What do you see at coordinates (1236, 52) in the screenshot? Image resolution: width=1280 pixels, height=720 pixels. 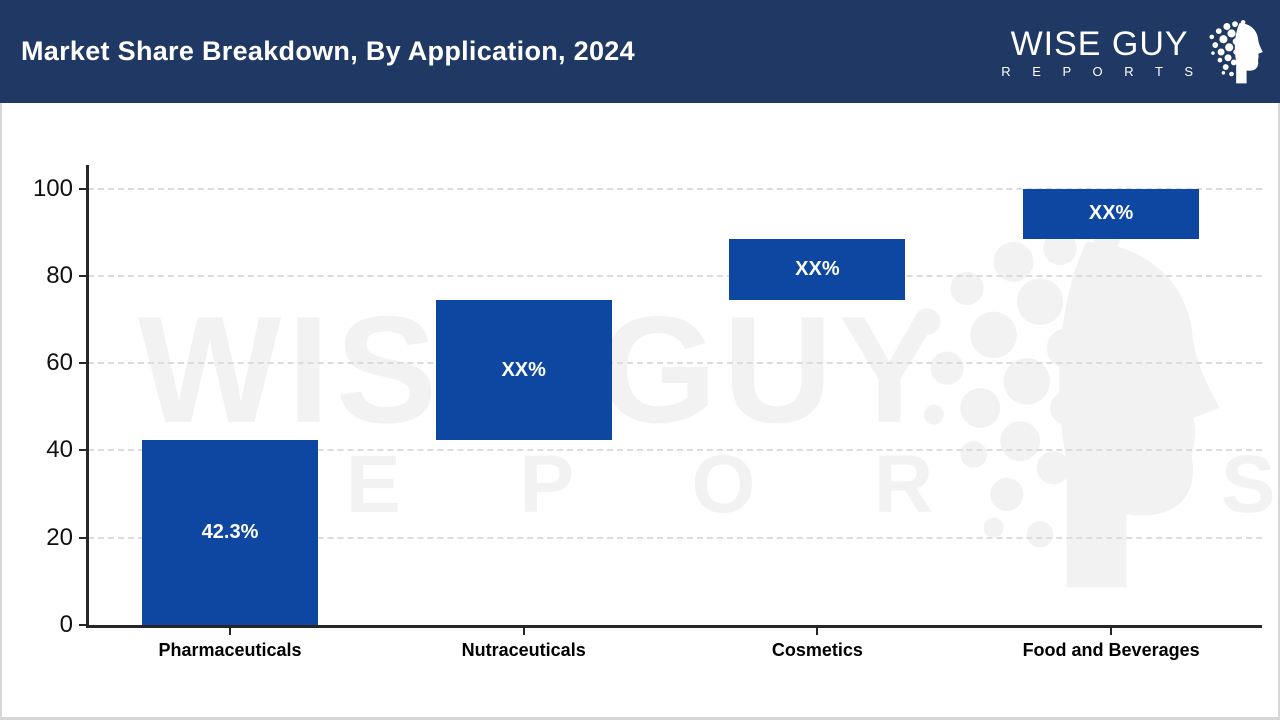 I see `logo-head-icon` at bounding box center [1236, 52].